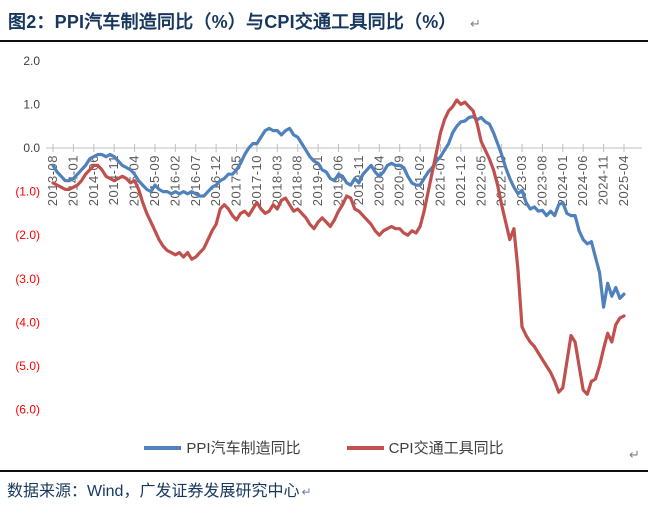  I want to click on legend-item-ppi: PPI汽车制造同比, so click(222, 447).